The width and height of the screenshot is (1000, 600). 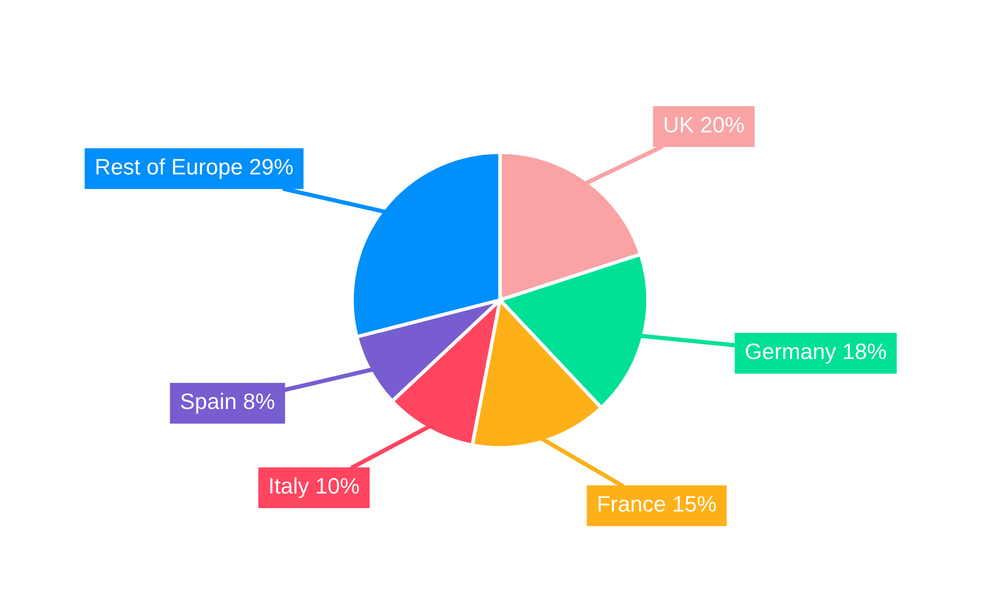 What do you see at coordinates (227, 403) in the screenshot?
I see `slice-label: Spain 8%` at bounding box center [227, 403].